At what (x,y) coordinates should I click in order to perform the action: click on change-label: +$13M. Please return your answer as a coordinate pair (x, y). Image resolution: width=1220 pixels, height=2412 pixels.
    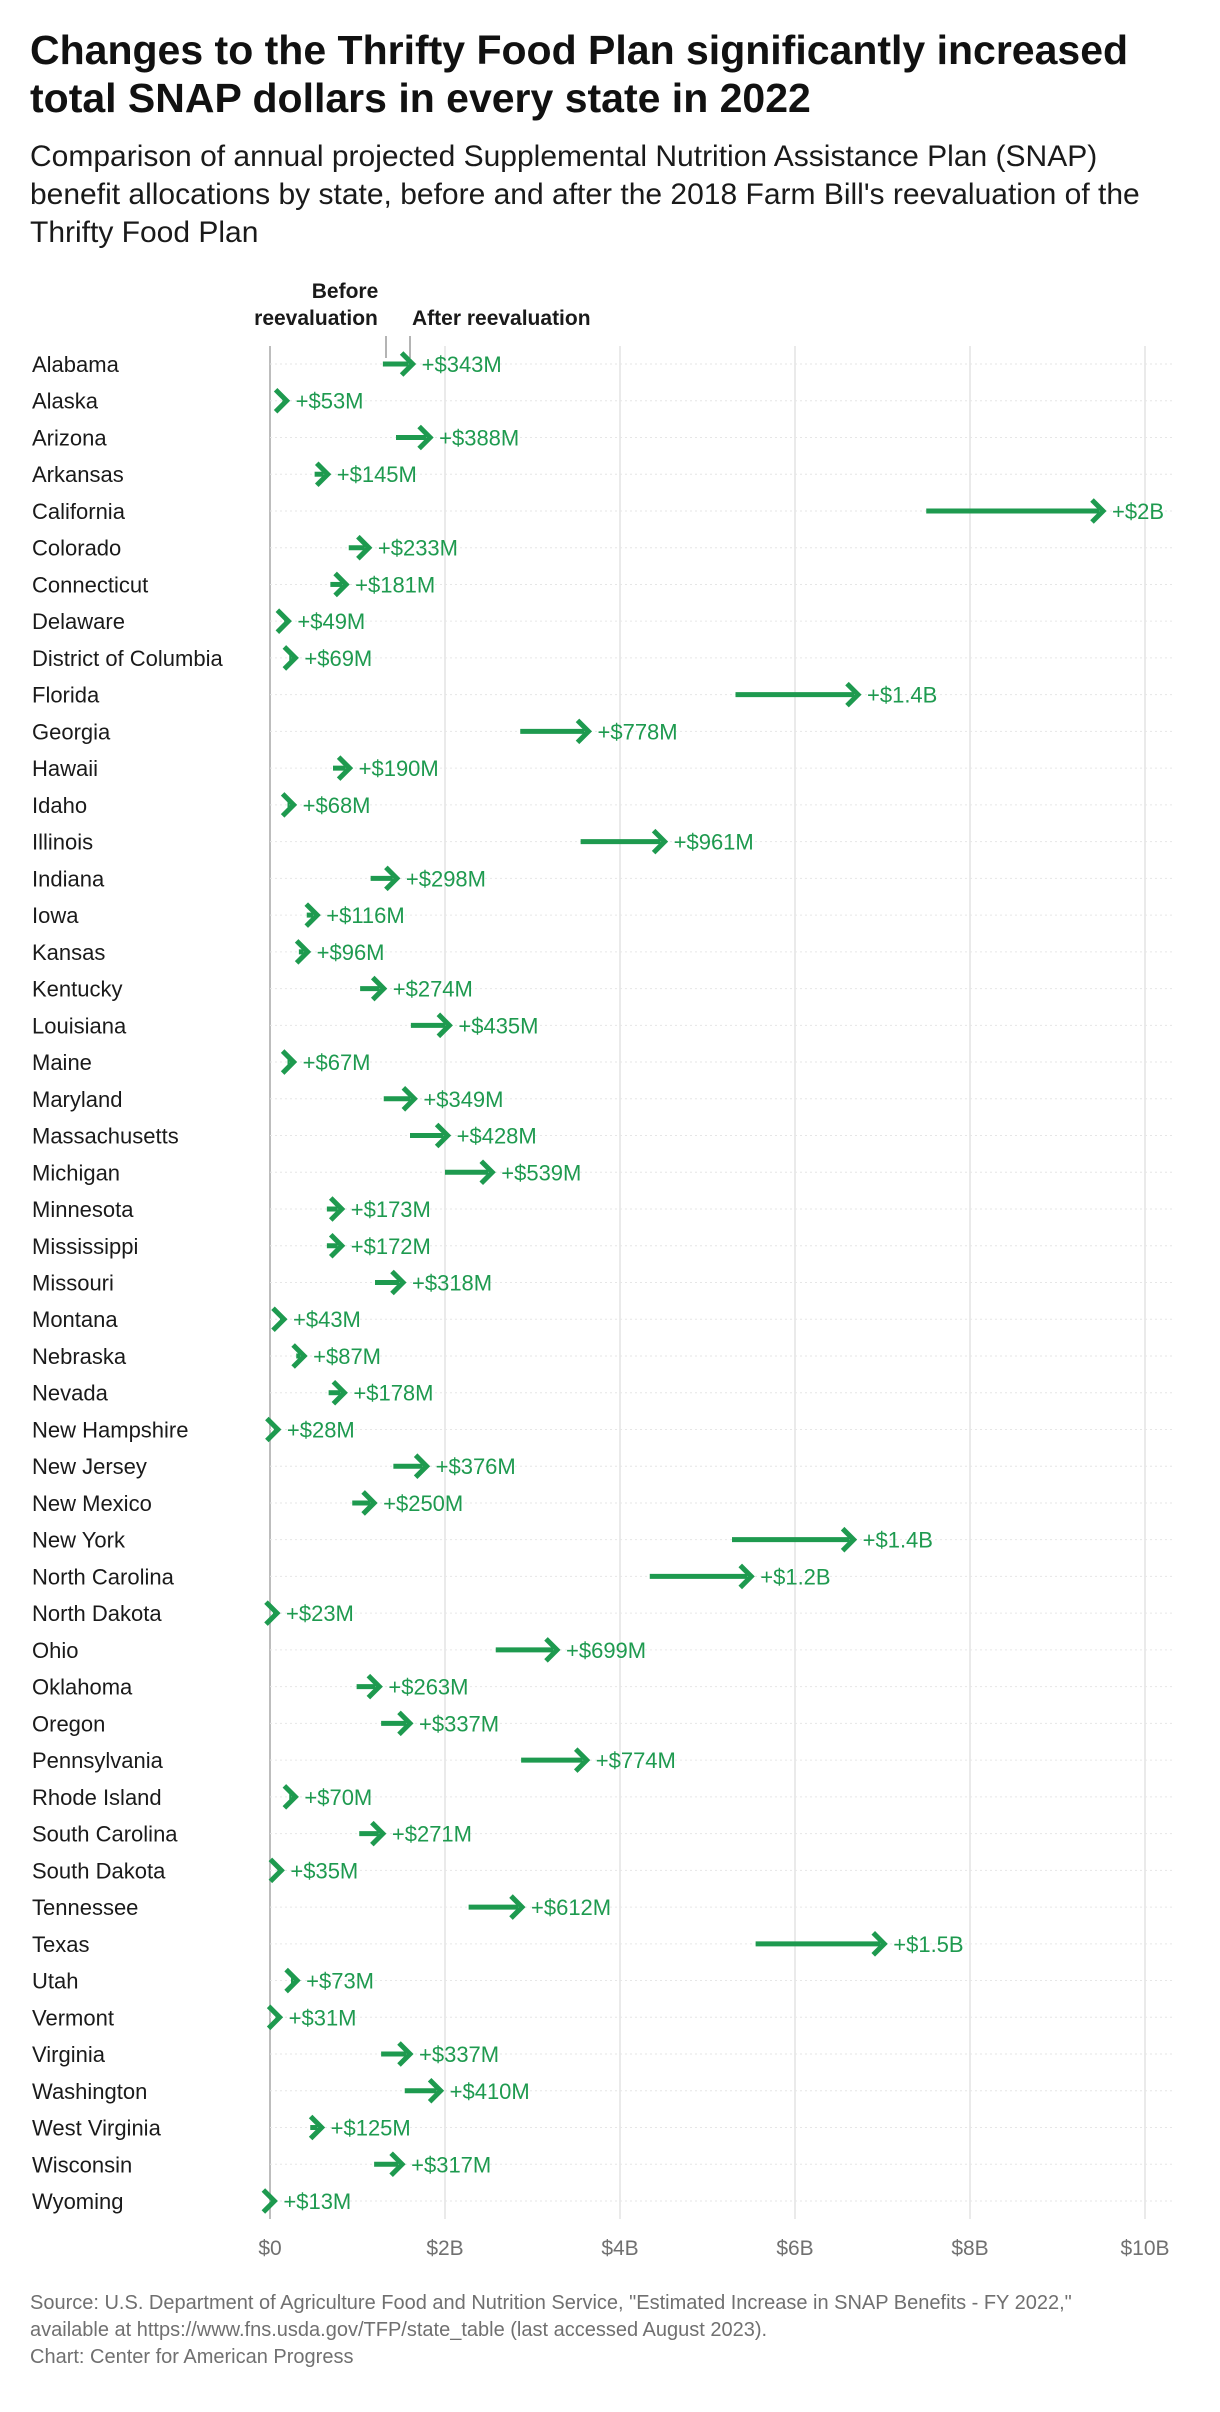
    Looking at the image, I should click on (317, 2201).